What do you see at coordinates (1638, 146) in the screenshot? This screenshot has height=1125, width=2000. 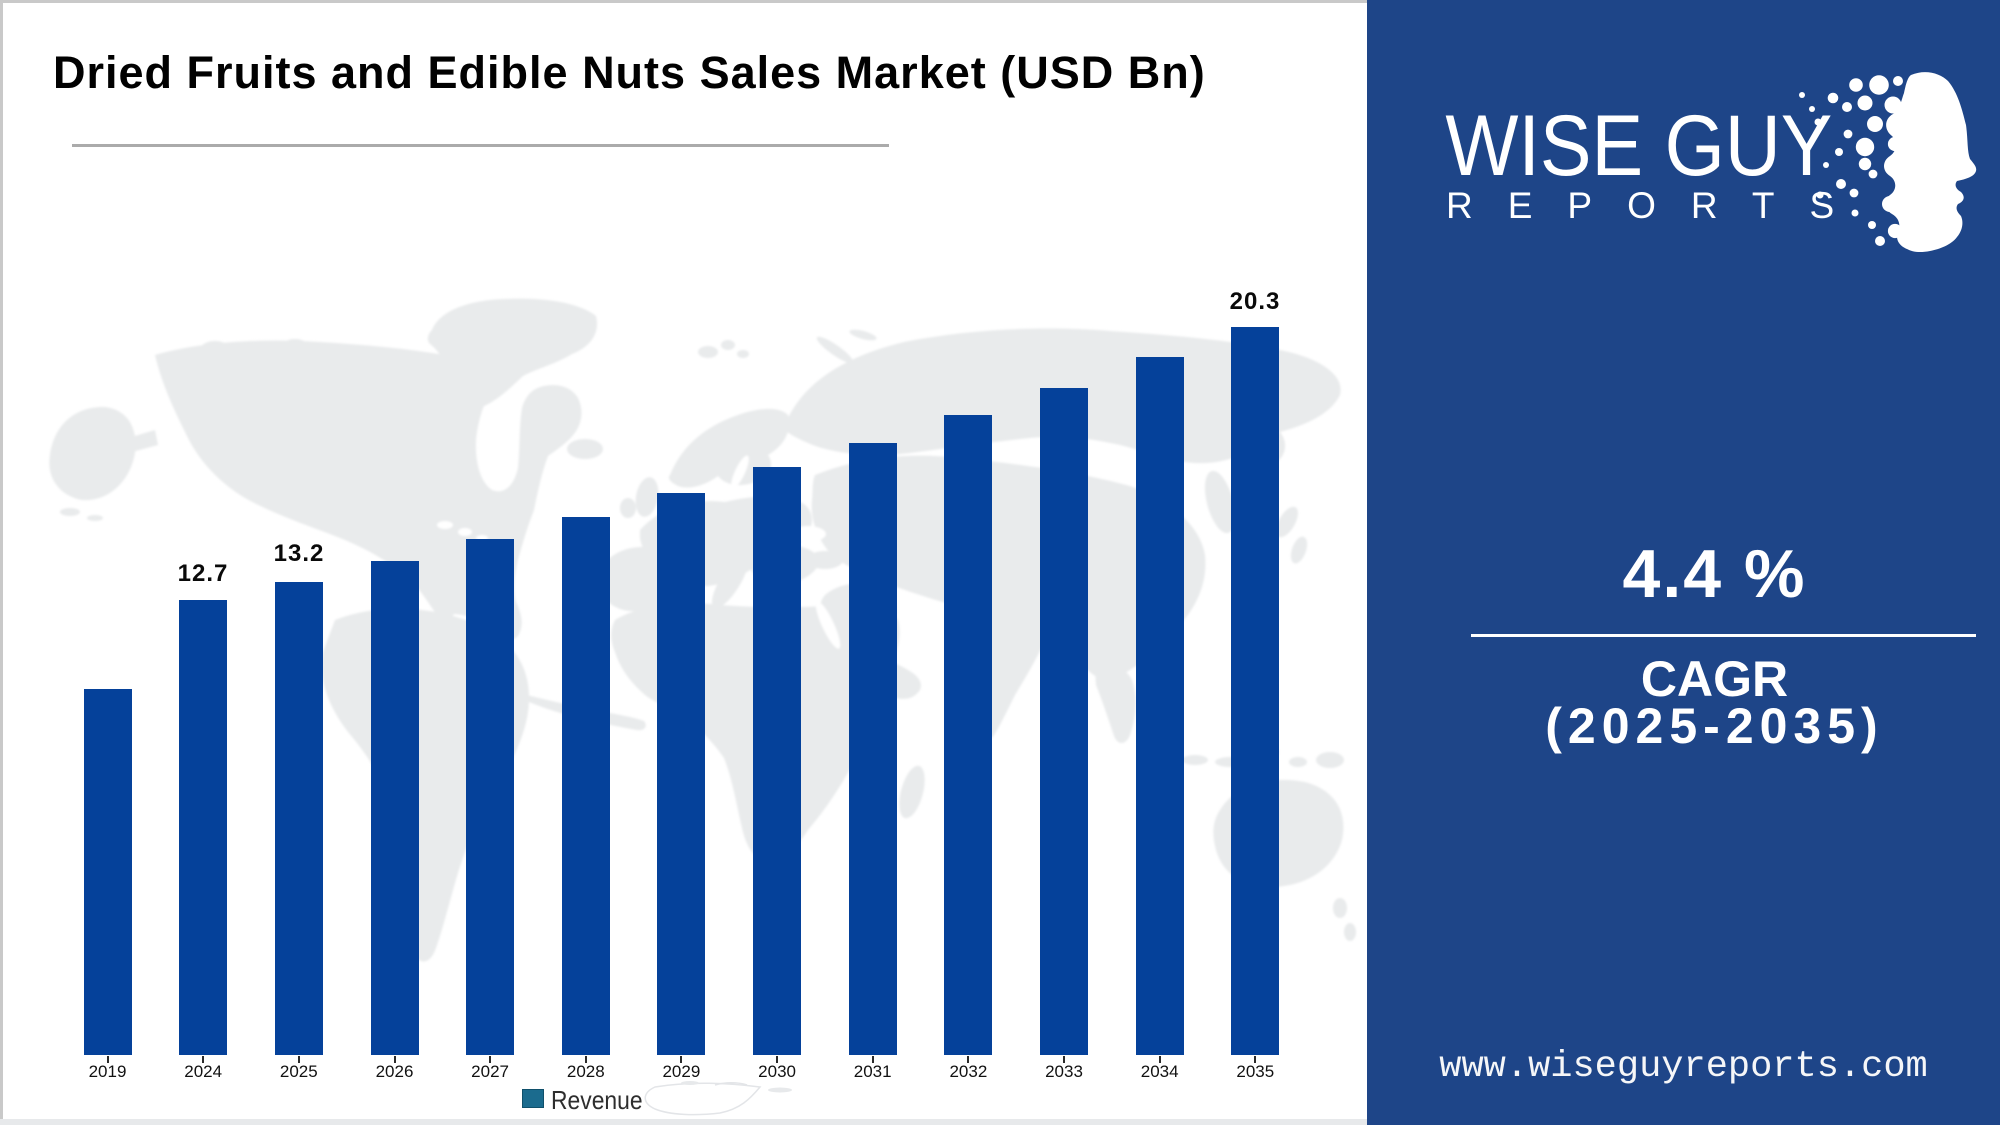 I see `svg-text: WISE GUY` at bounding box center [1638, 146].